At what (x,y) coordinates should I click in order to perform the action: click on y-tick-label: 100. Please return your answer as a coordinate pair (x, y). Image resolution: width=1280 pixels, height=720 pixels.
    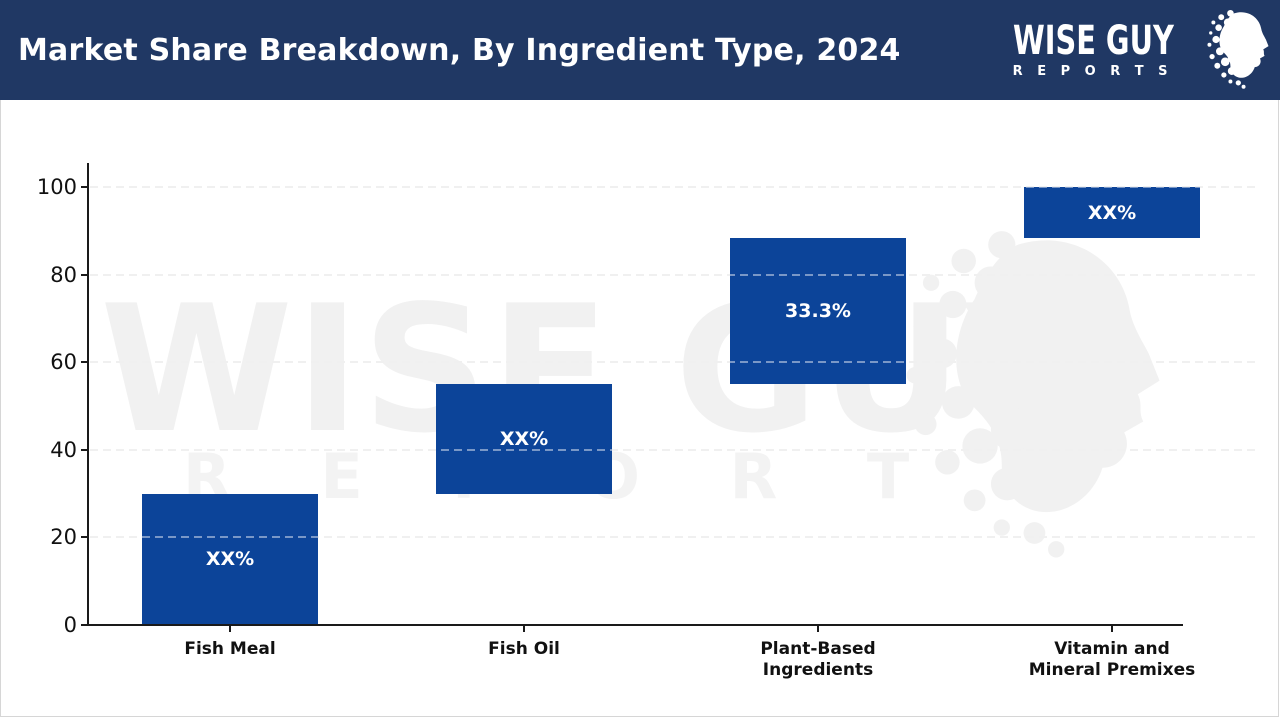
    Looking at the image, I should click on (56, 187).